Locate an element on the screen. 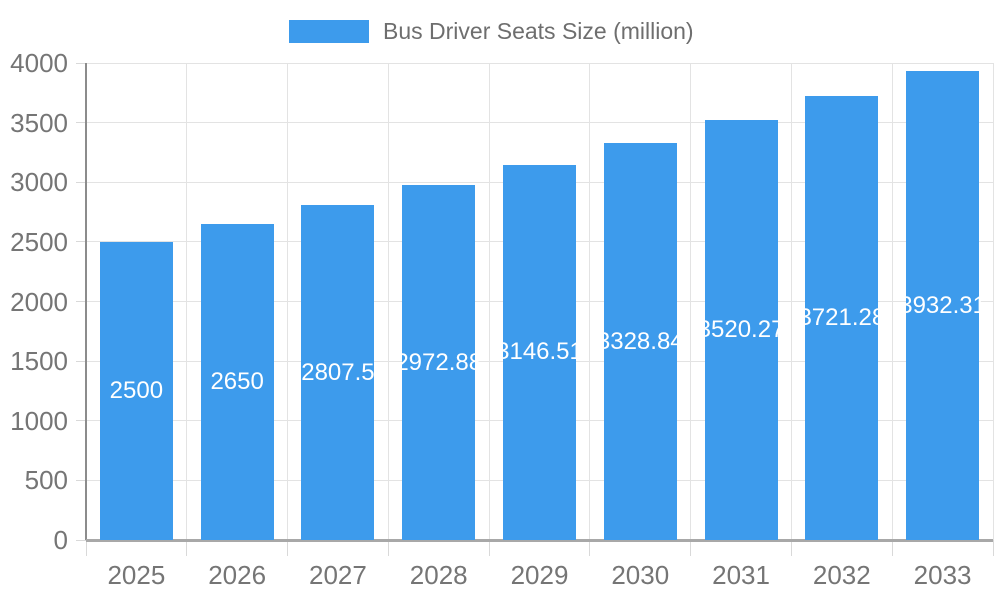  bar: 2807.5 is located at coordinates (338, 372).